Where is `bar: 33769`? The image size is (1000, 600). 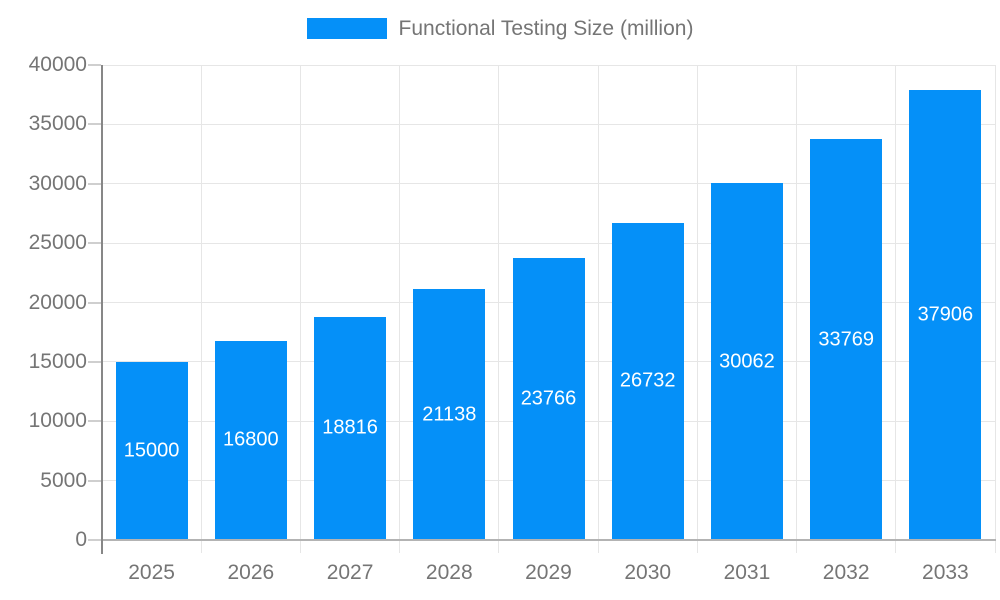 bar: 33769 is located at coordinates (846, 339).